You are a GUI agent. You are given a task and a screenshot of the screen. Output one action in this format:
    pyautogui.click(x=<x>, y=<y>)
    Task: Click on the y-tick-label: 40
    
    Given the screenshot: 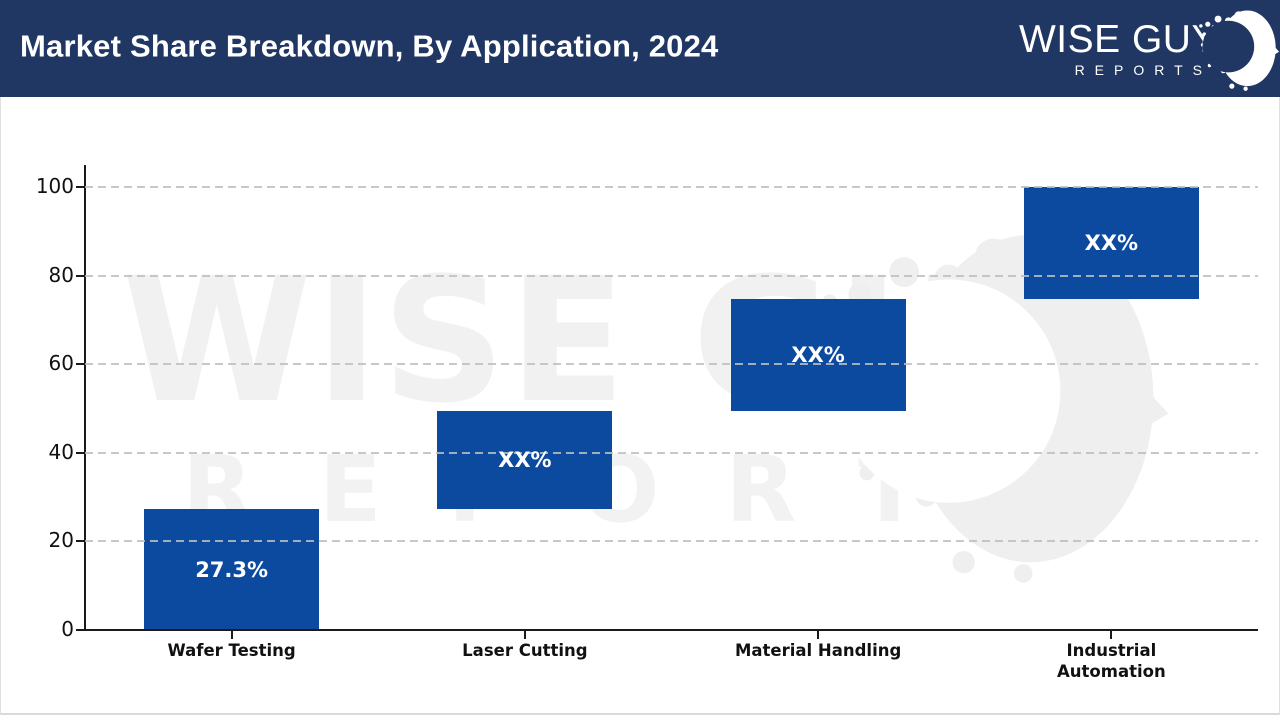 What is the action you would take?
    pyautogui.click(x=61, y=451)
    